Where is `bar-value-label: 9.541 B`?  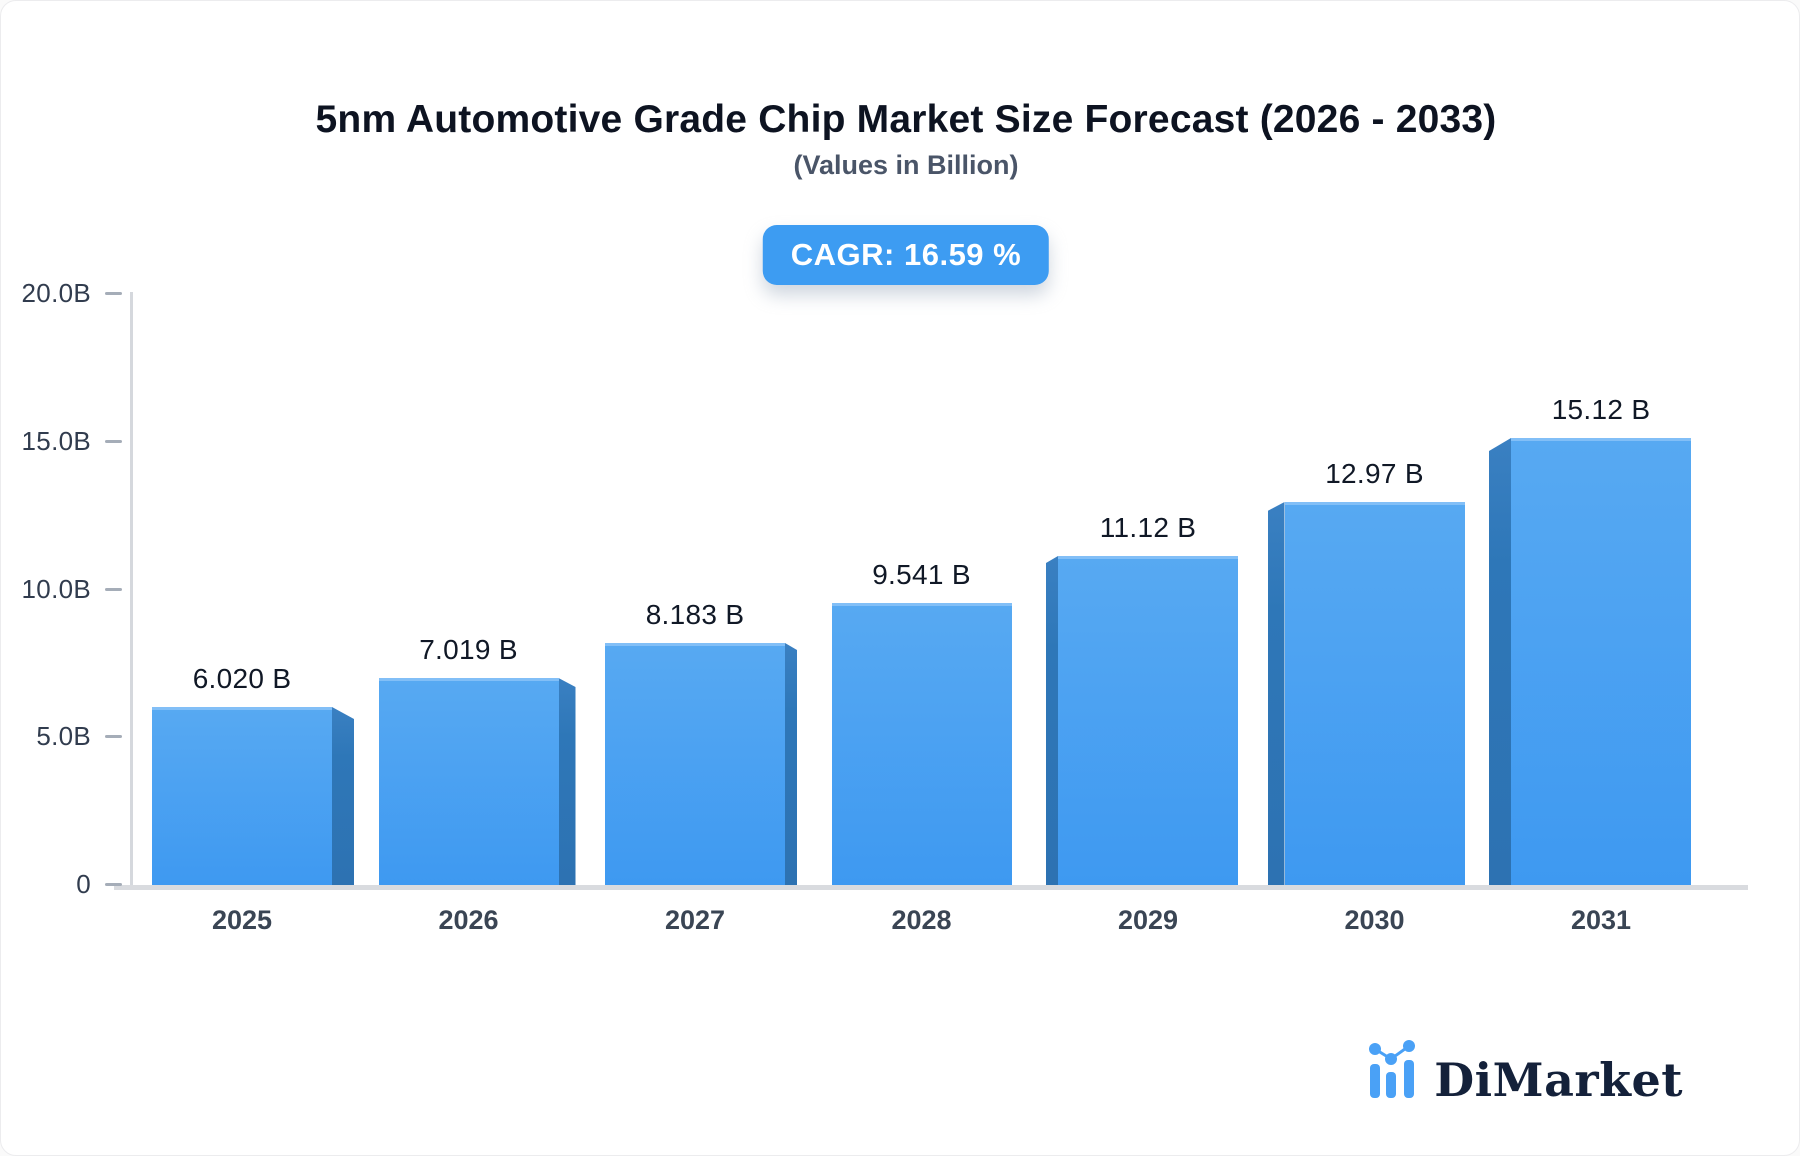 bar-value-label: 9.541 B is located at coordinates (921, 574).